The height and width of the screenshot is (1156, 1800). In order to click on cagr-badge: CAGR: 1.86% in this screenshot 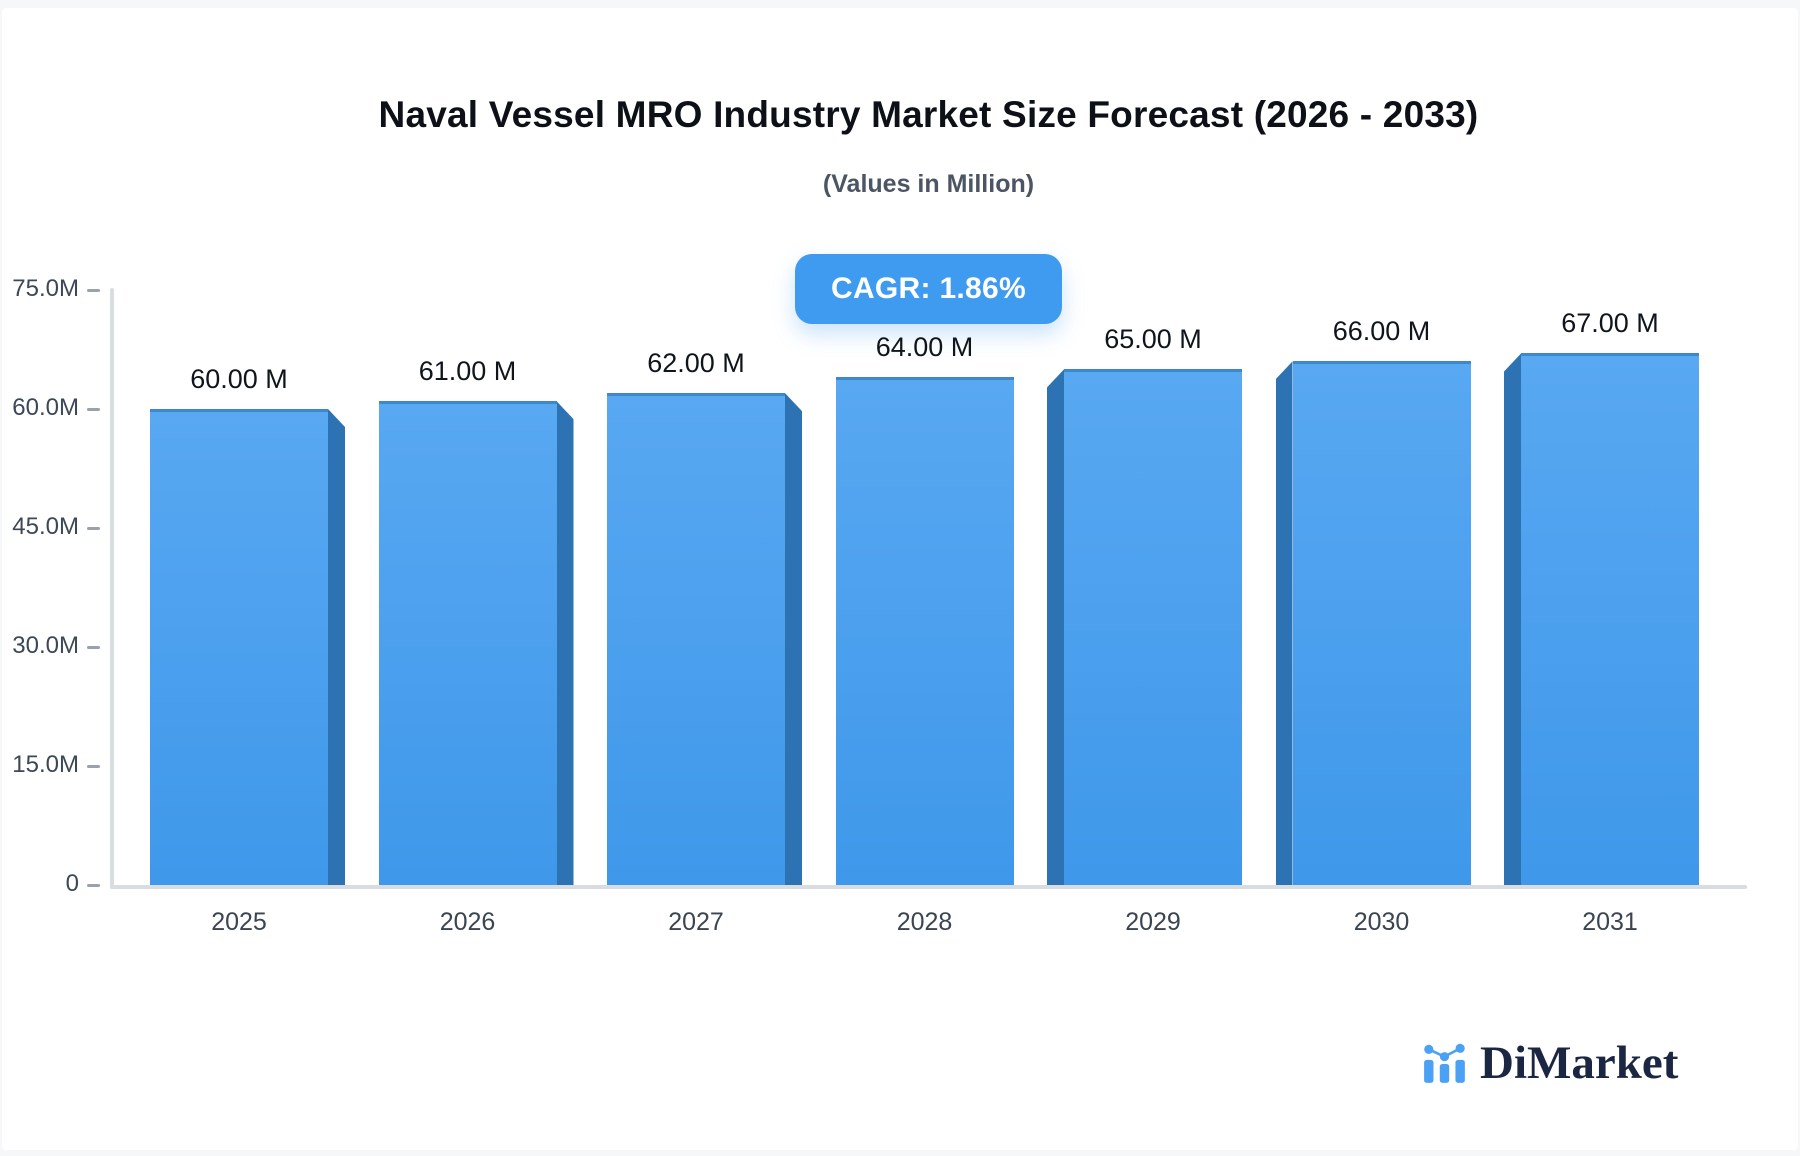, I will do `click(928, 289)`.